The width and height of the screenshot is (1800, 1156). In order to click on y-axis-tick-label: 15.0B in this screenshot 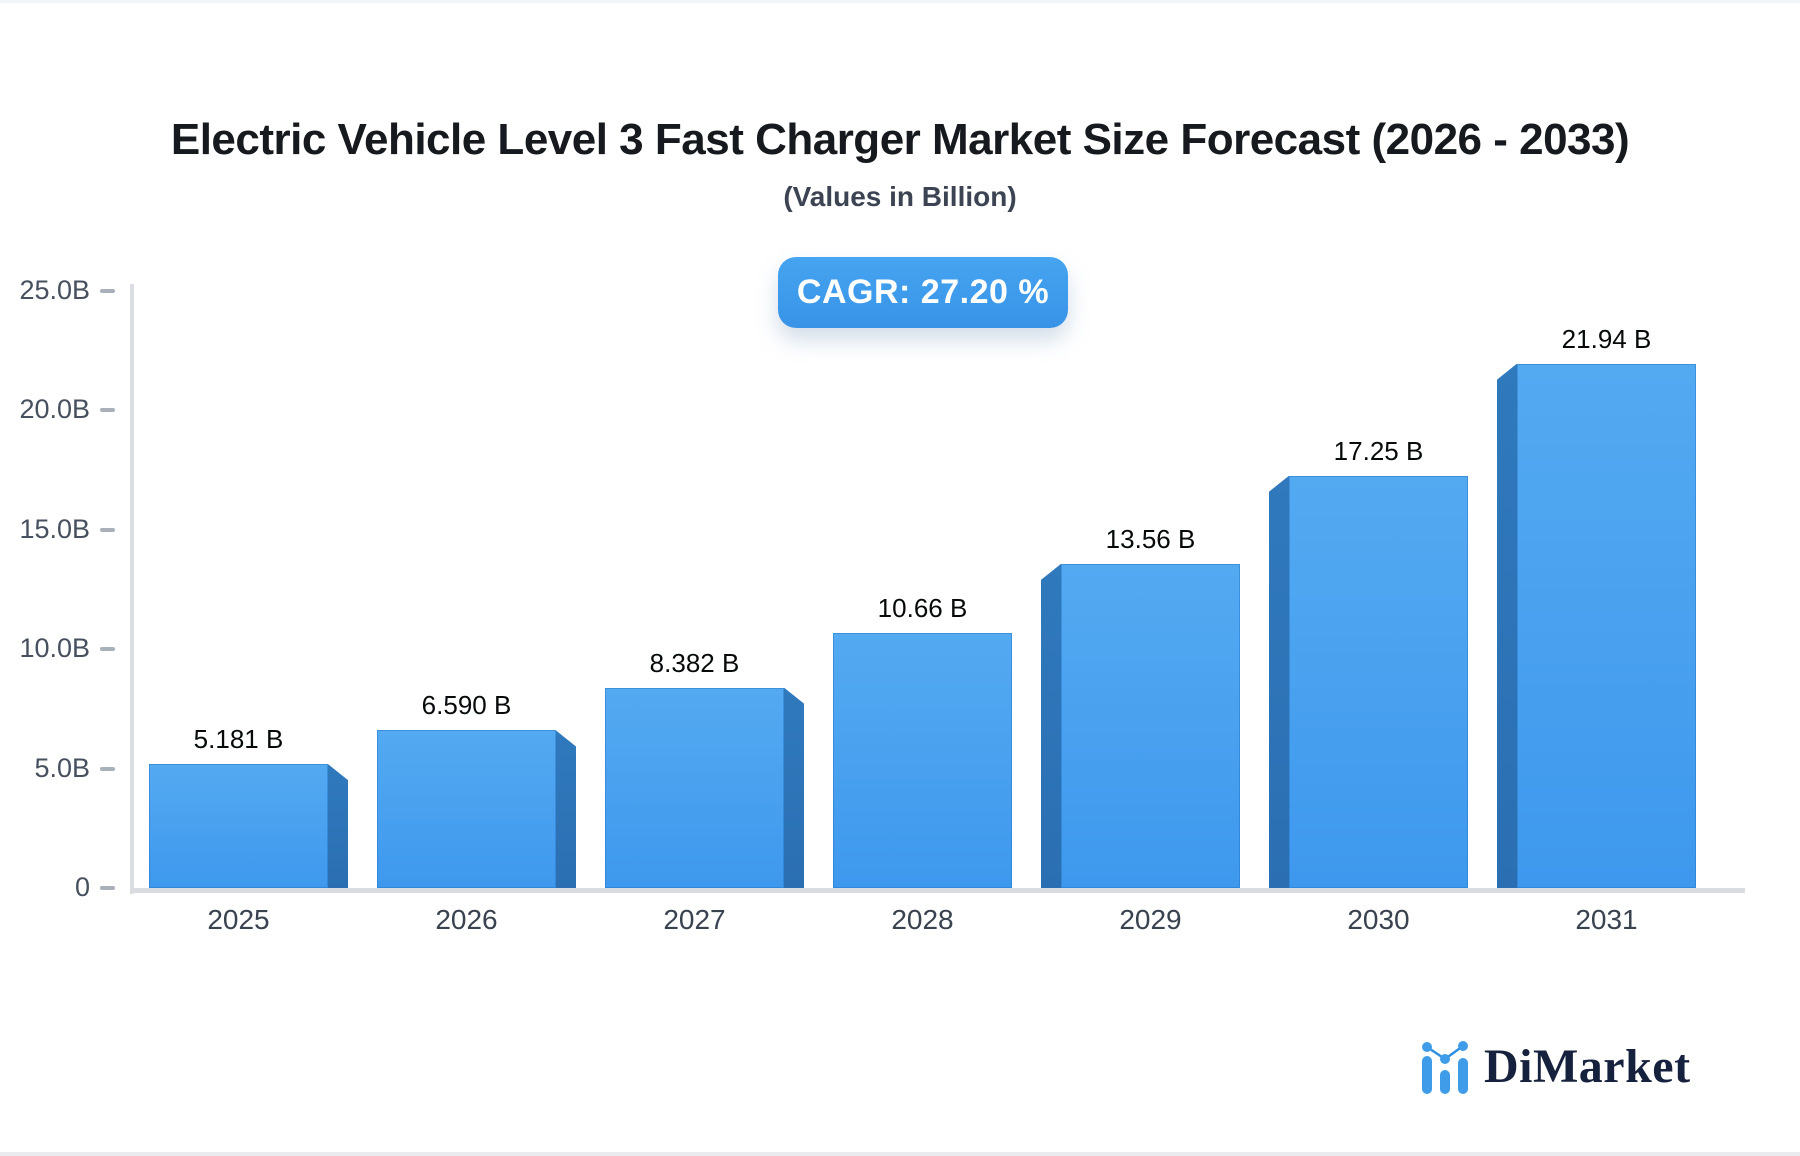, I will do `click(54, 528)`.